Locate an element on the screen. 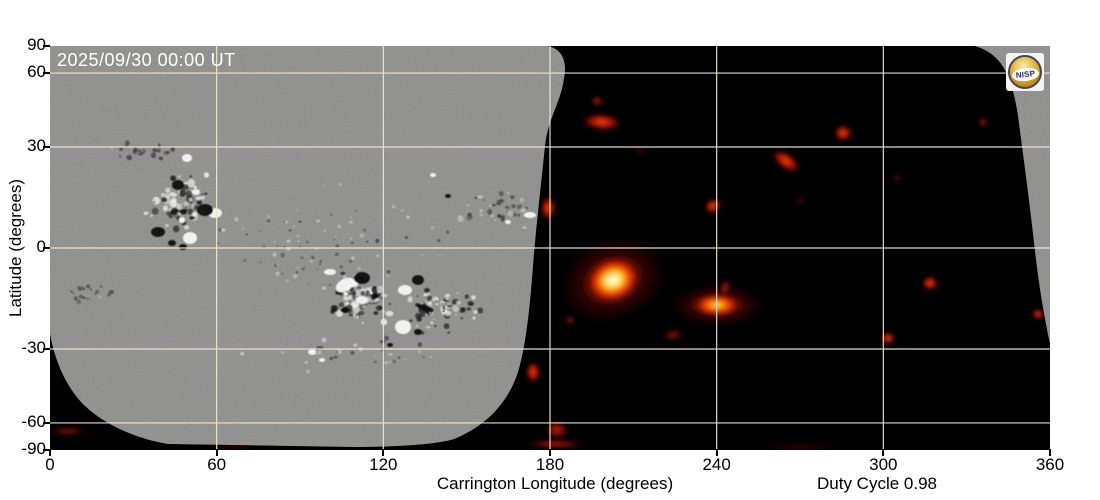  nisp-logo-band: NISP is located at coordinates (1025, 74).